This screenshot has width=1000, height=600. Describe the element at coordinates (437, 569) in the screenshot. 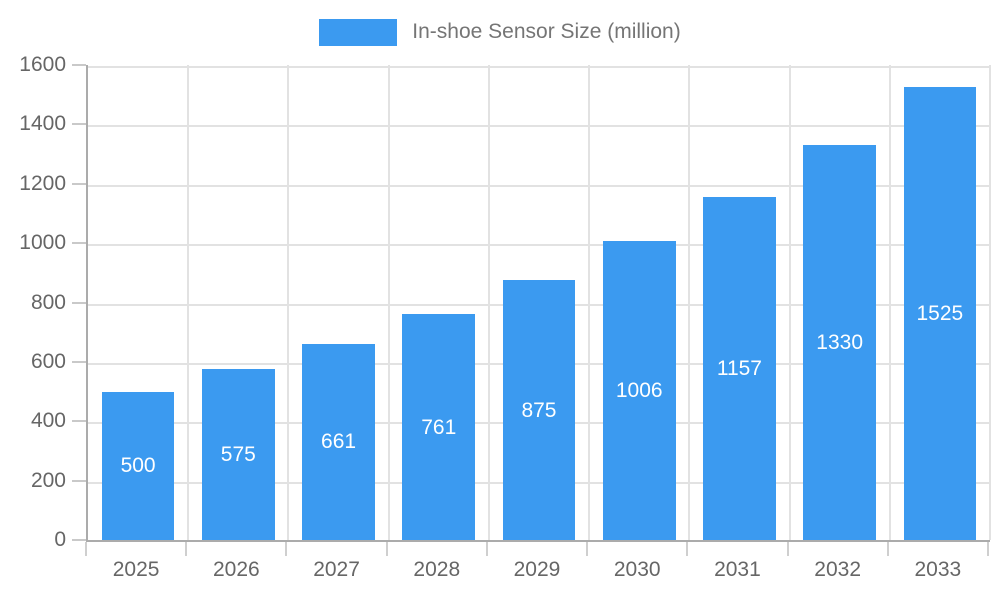

I see `x-tick-label: 2028` at that location.